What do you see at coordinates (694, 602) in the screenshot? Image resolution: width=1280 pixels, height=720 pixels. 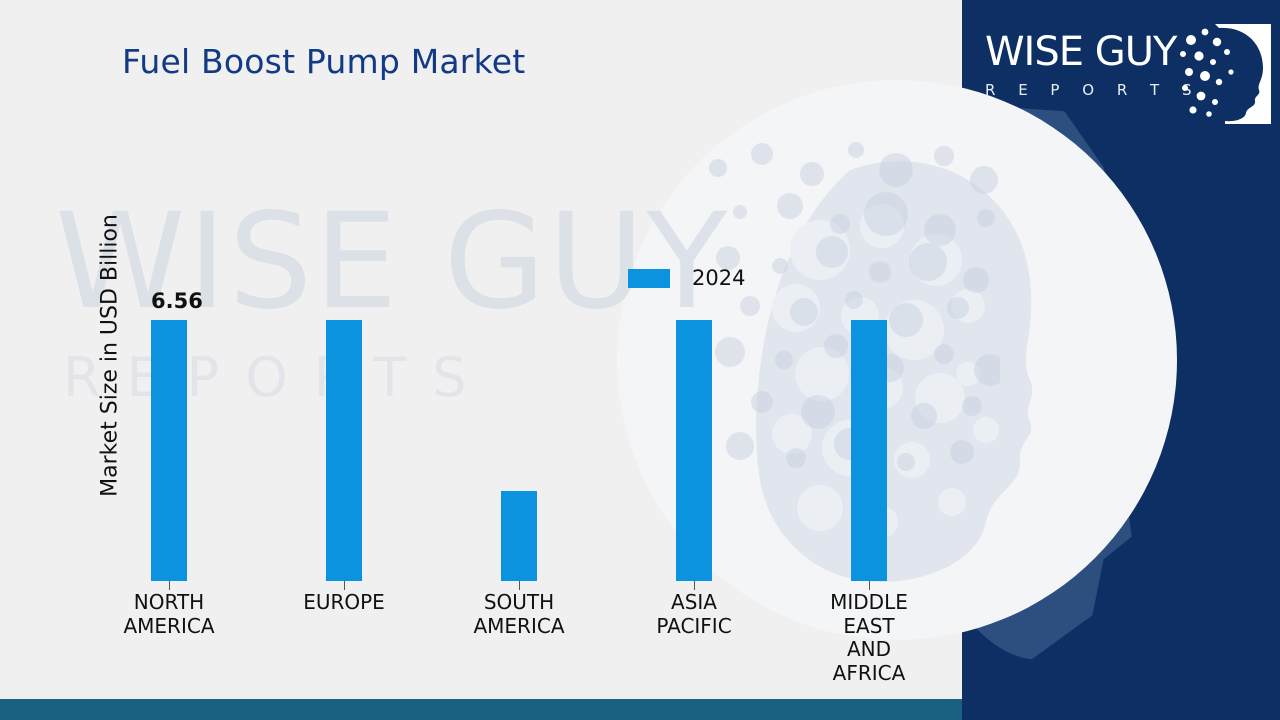 I see `category-label-line: ASIA` at bounding box center [694, 602].